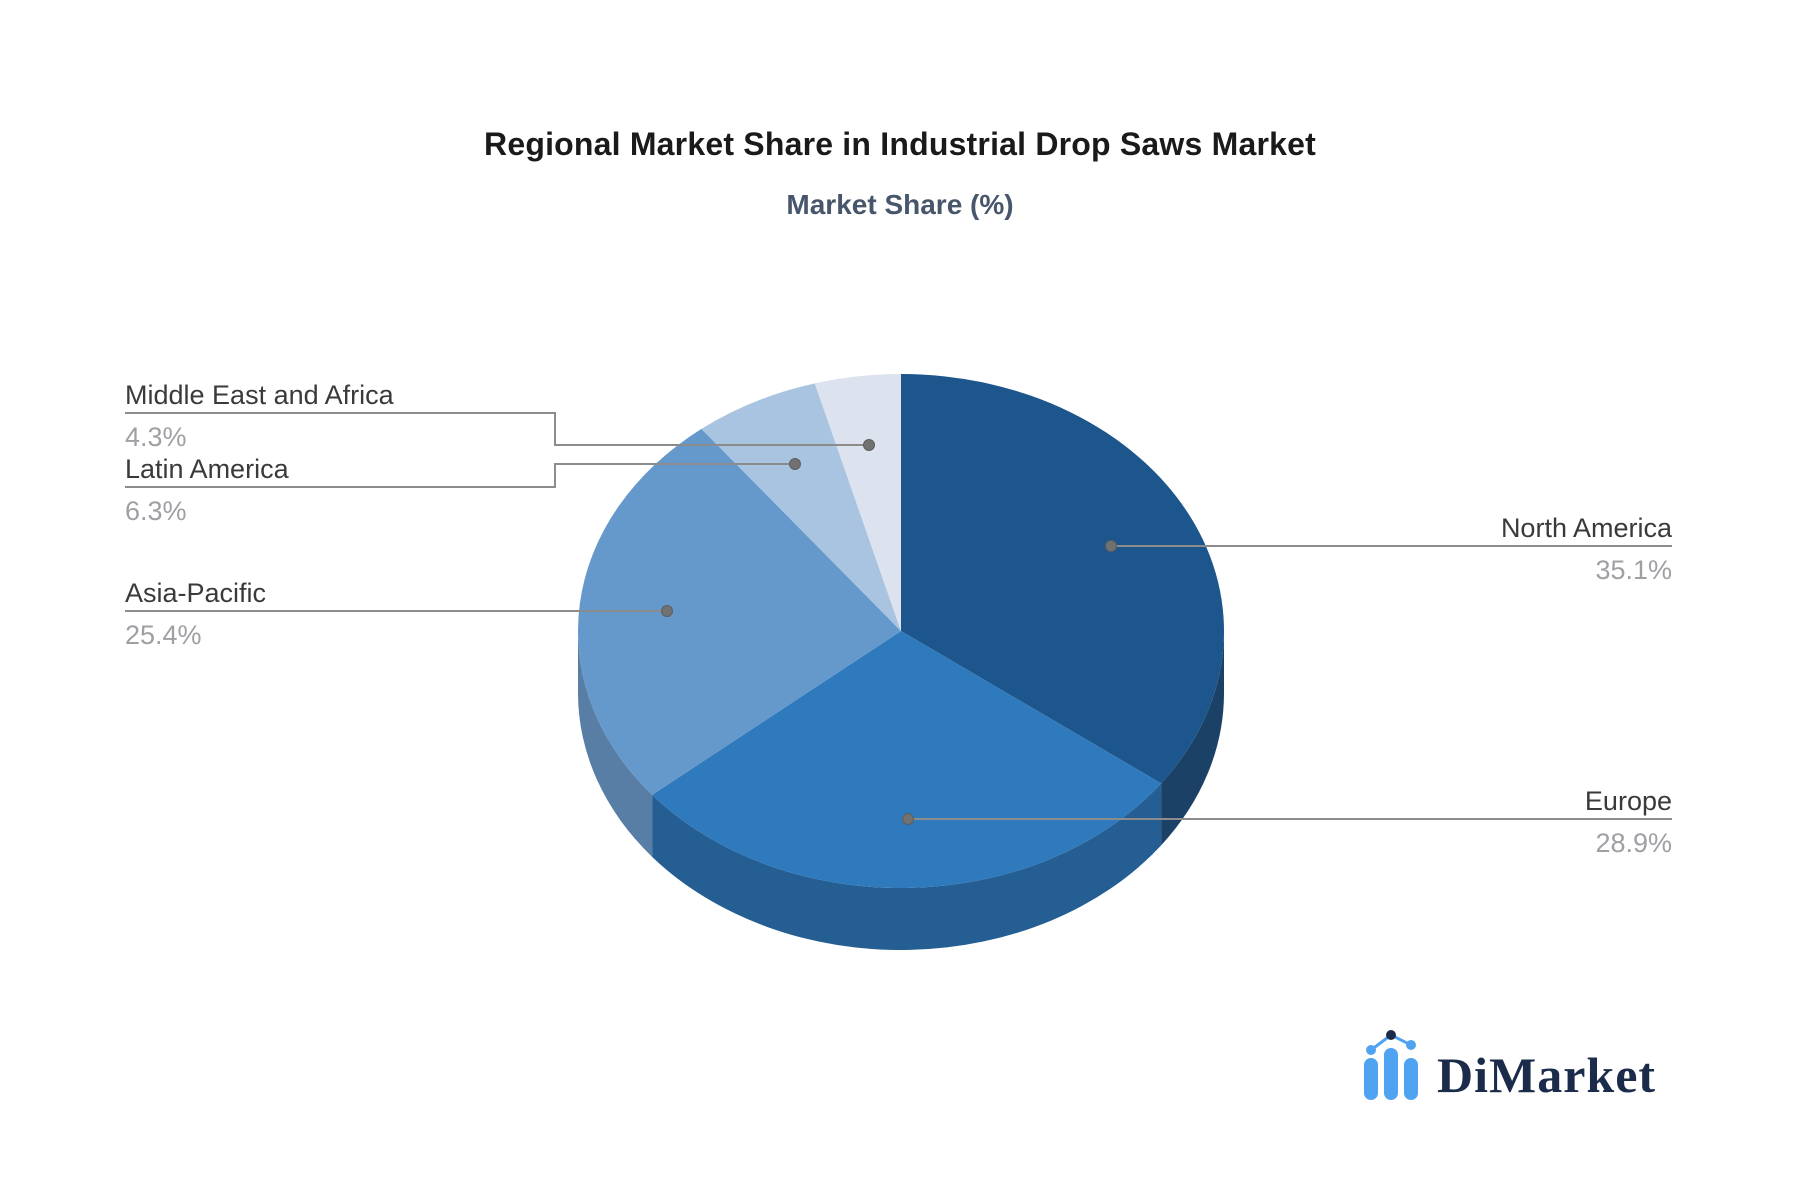 The width and height of the screenshot is (1800, 1196). I want to click on dimarket-logo: DiMarket, so click(1509, 1066).